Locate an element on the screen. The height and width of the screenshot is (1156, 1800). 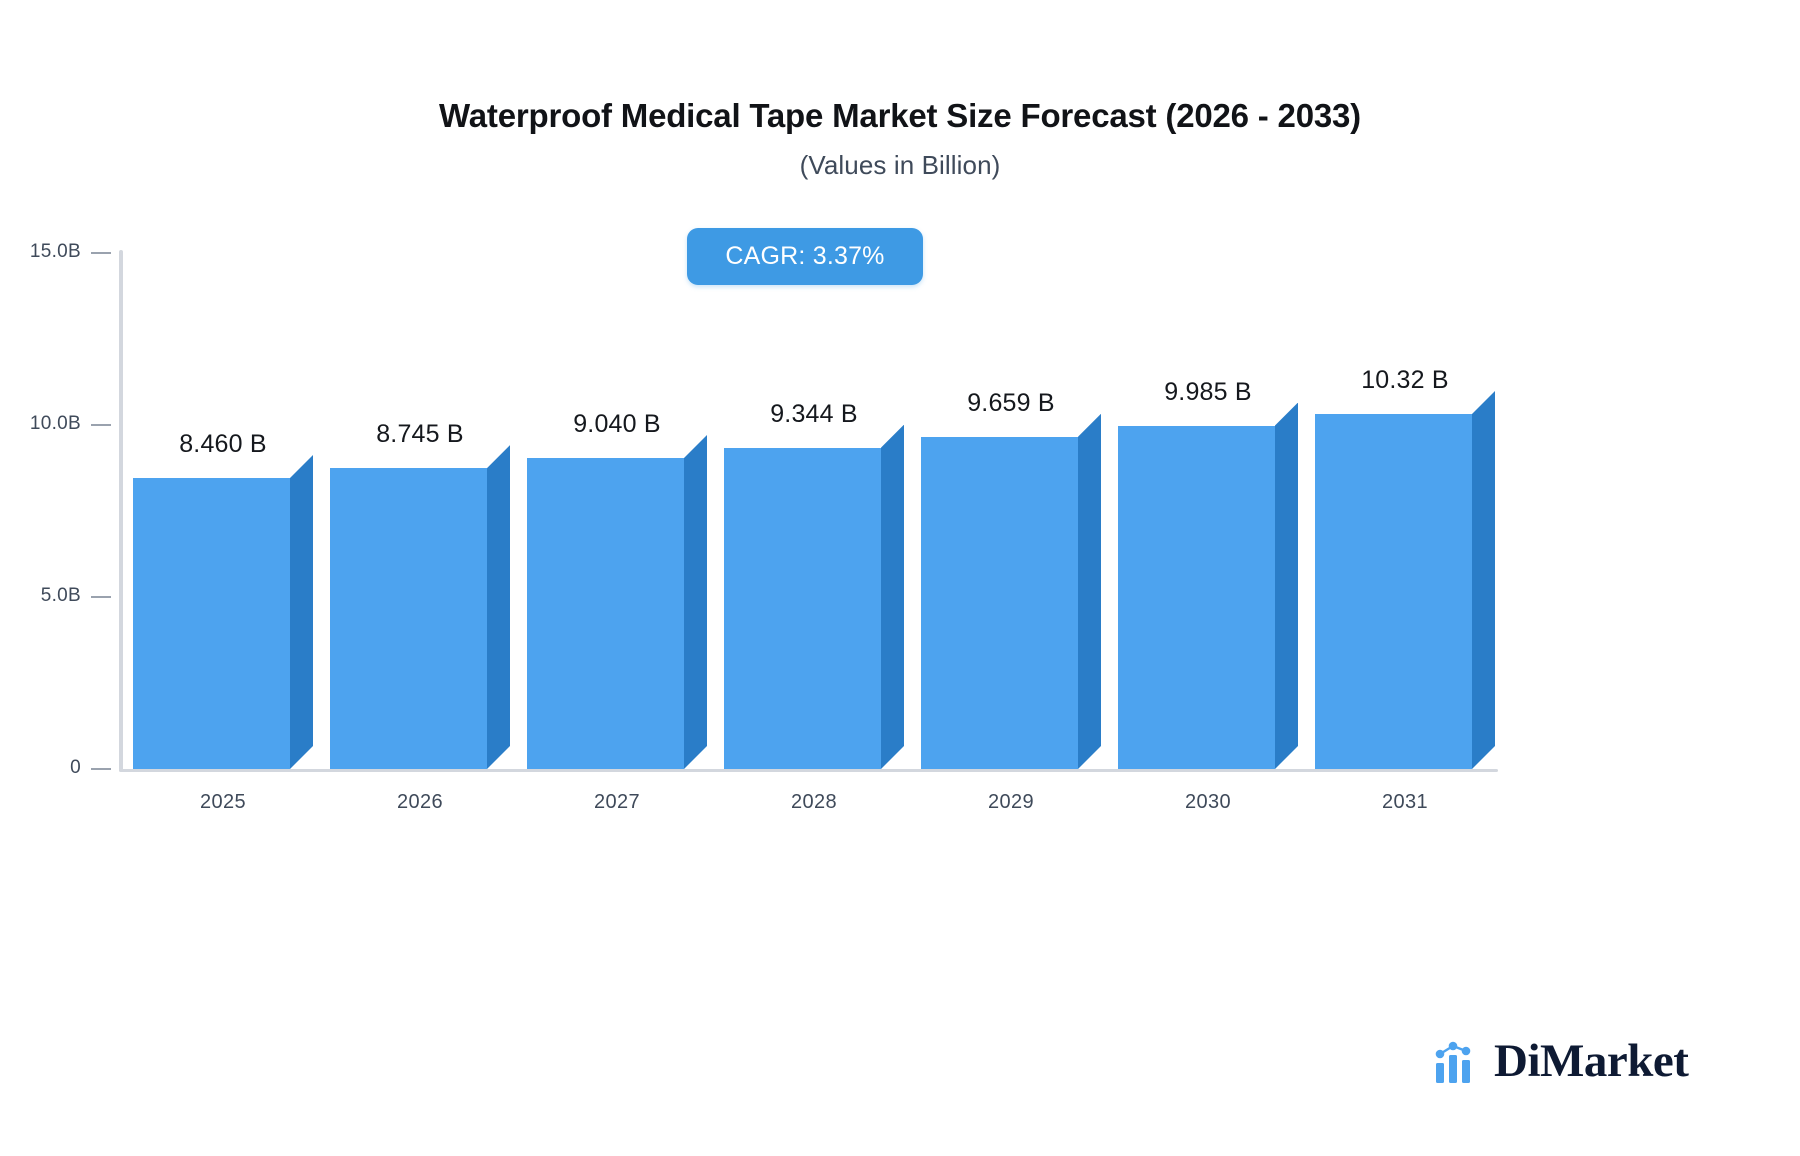
brand-logo: DiMarket is located at coordinates (1561, 1060).